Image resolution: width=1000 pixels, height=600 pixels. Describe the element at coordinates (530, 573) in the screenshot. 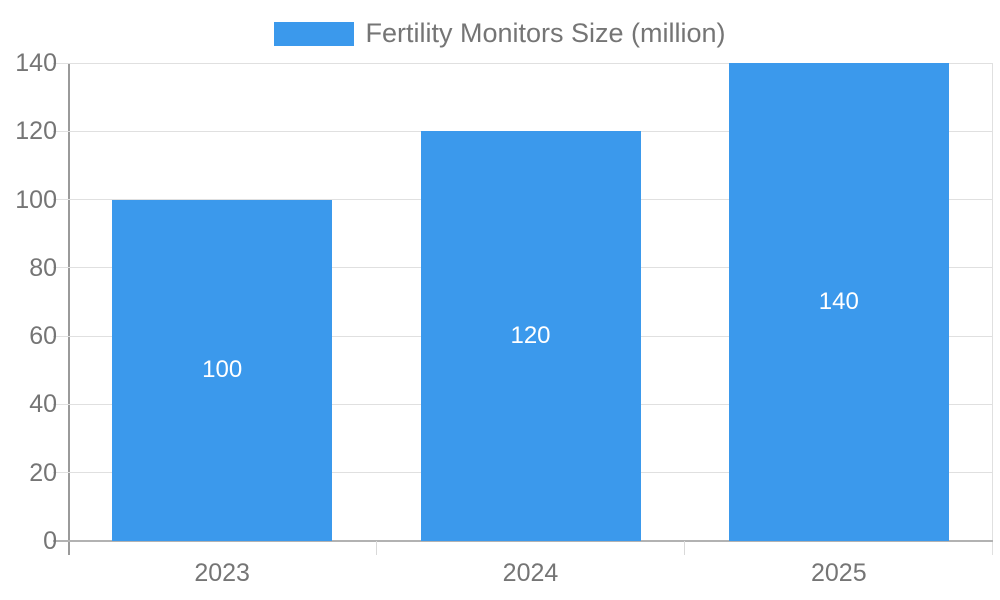

I see `x-tick-label: 2024` at that location.